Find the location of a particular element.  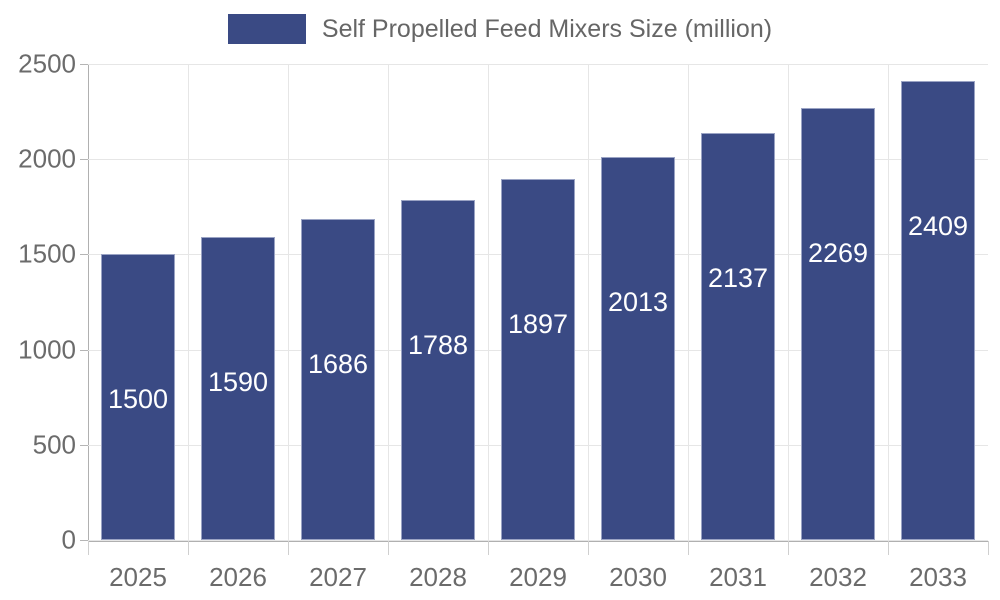

bar-value-label: 2137 is located at coordinates (738, 278).